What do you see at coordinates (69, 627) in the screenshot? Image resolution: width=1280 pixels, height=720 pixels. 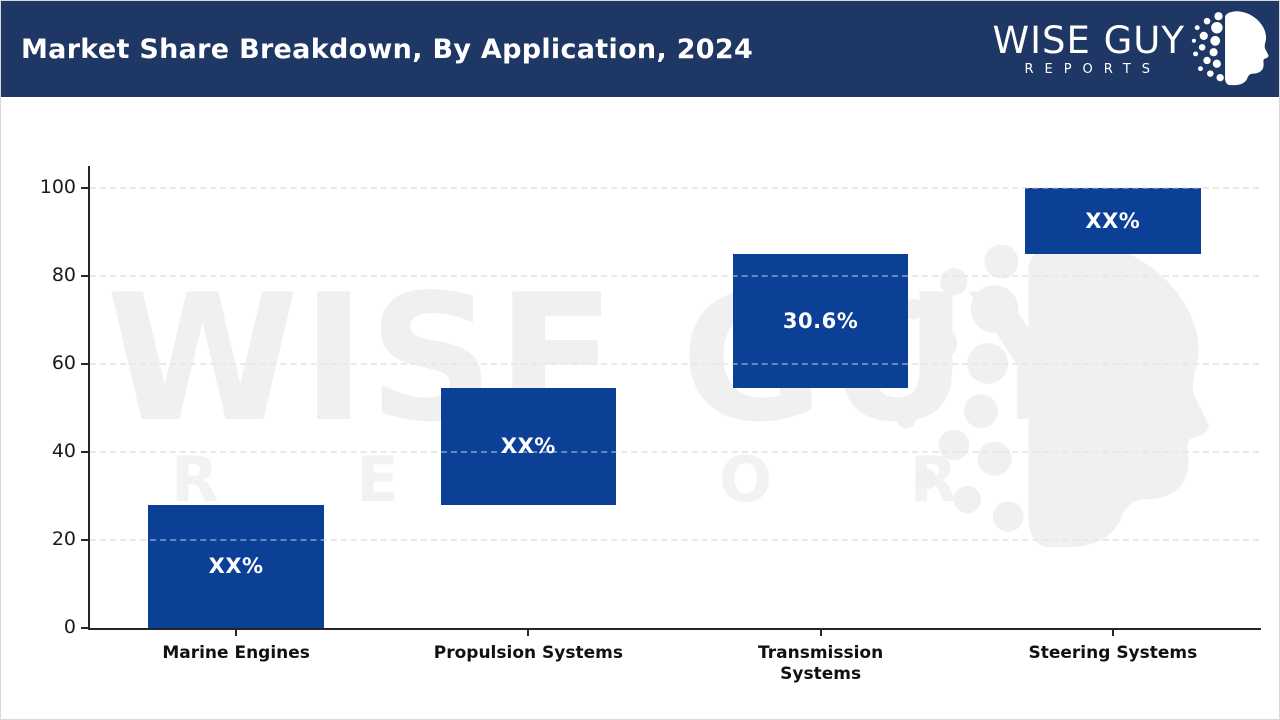 I see `y-tick-label: 0` at bounding box center [69, 627].